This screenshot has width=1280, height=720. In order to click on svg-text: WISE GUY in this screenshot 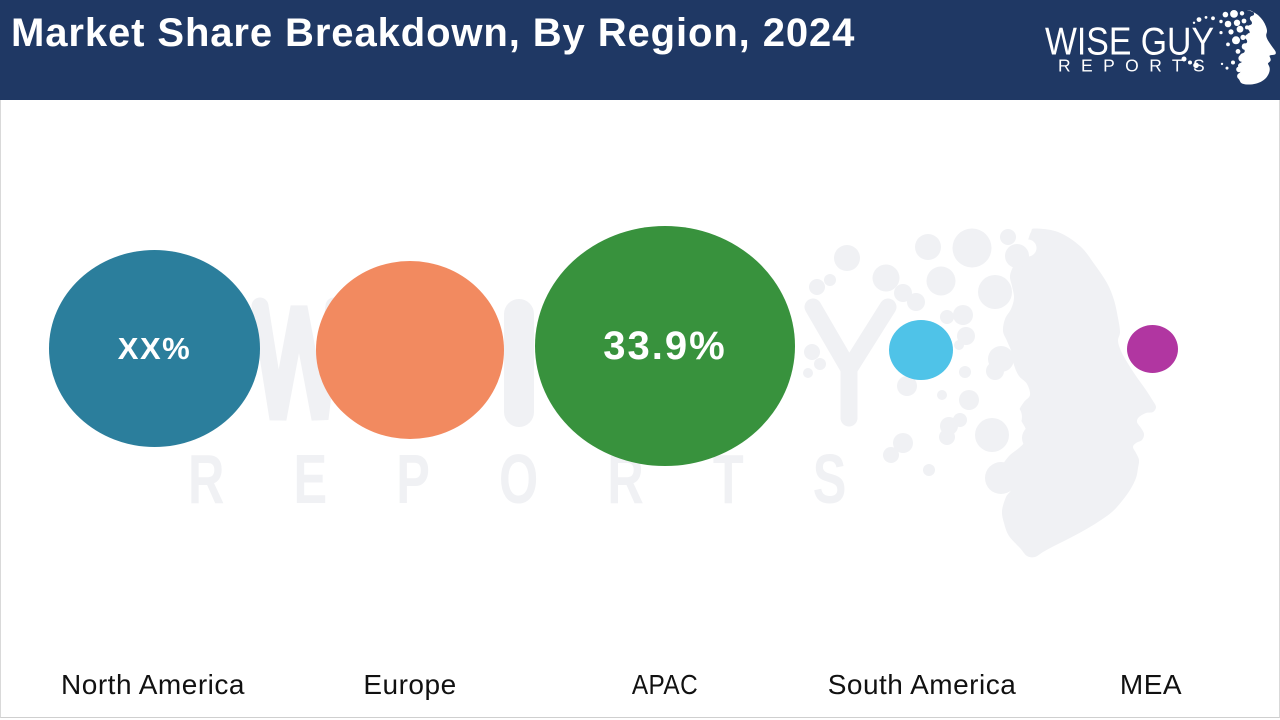, I will do `click(1129, 42)`.